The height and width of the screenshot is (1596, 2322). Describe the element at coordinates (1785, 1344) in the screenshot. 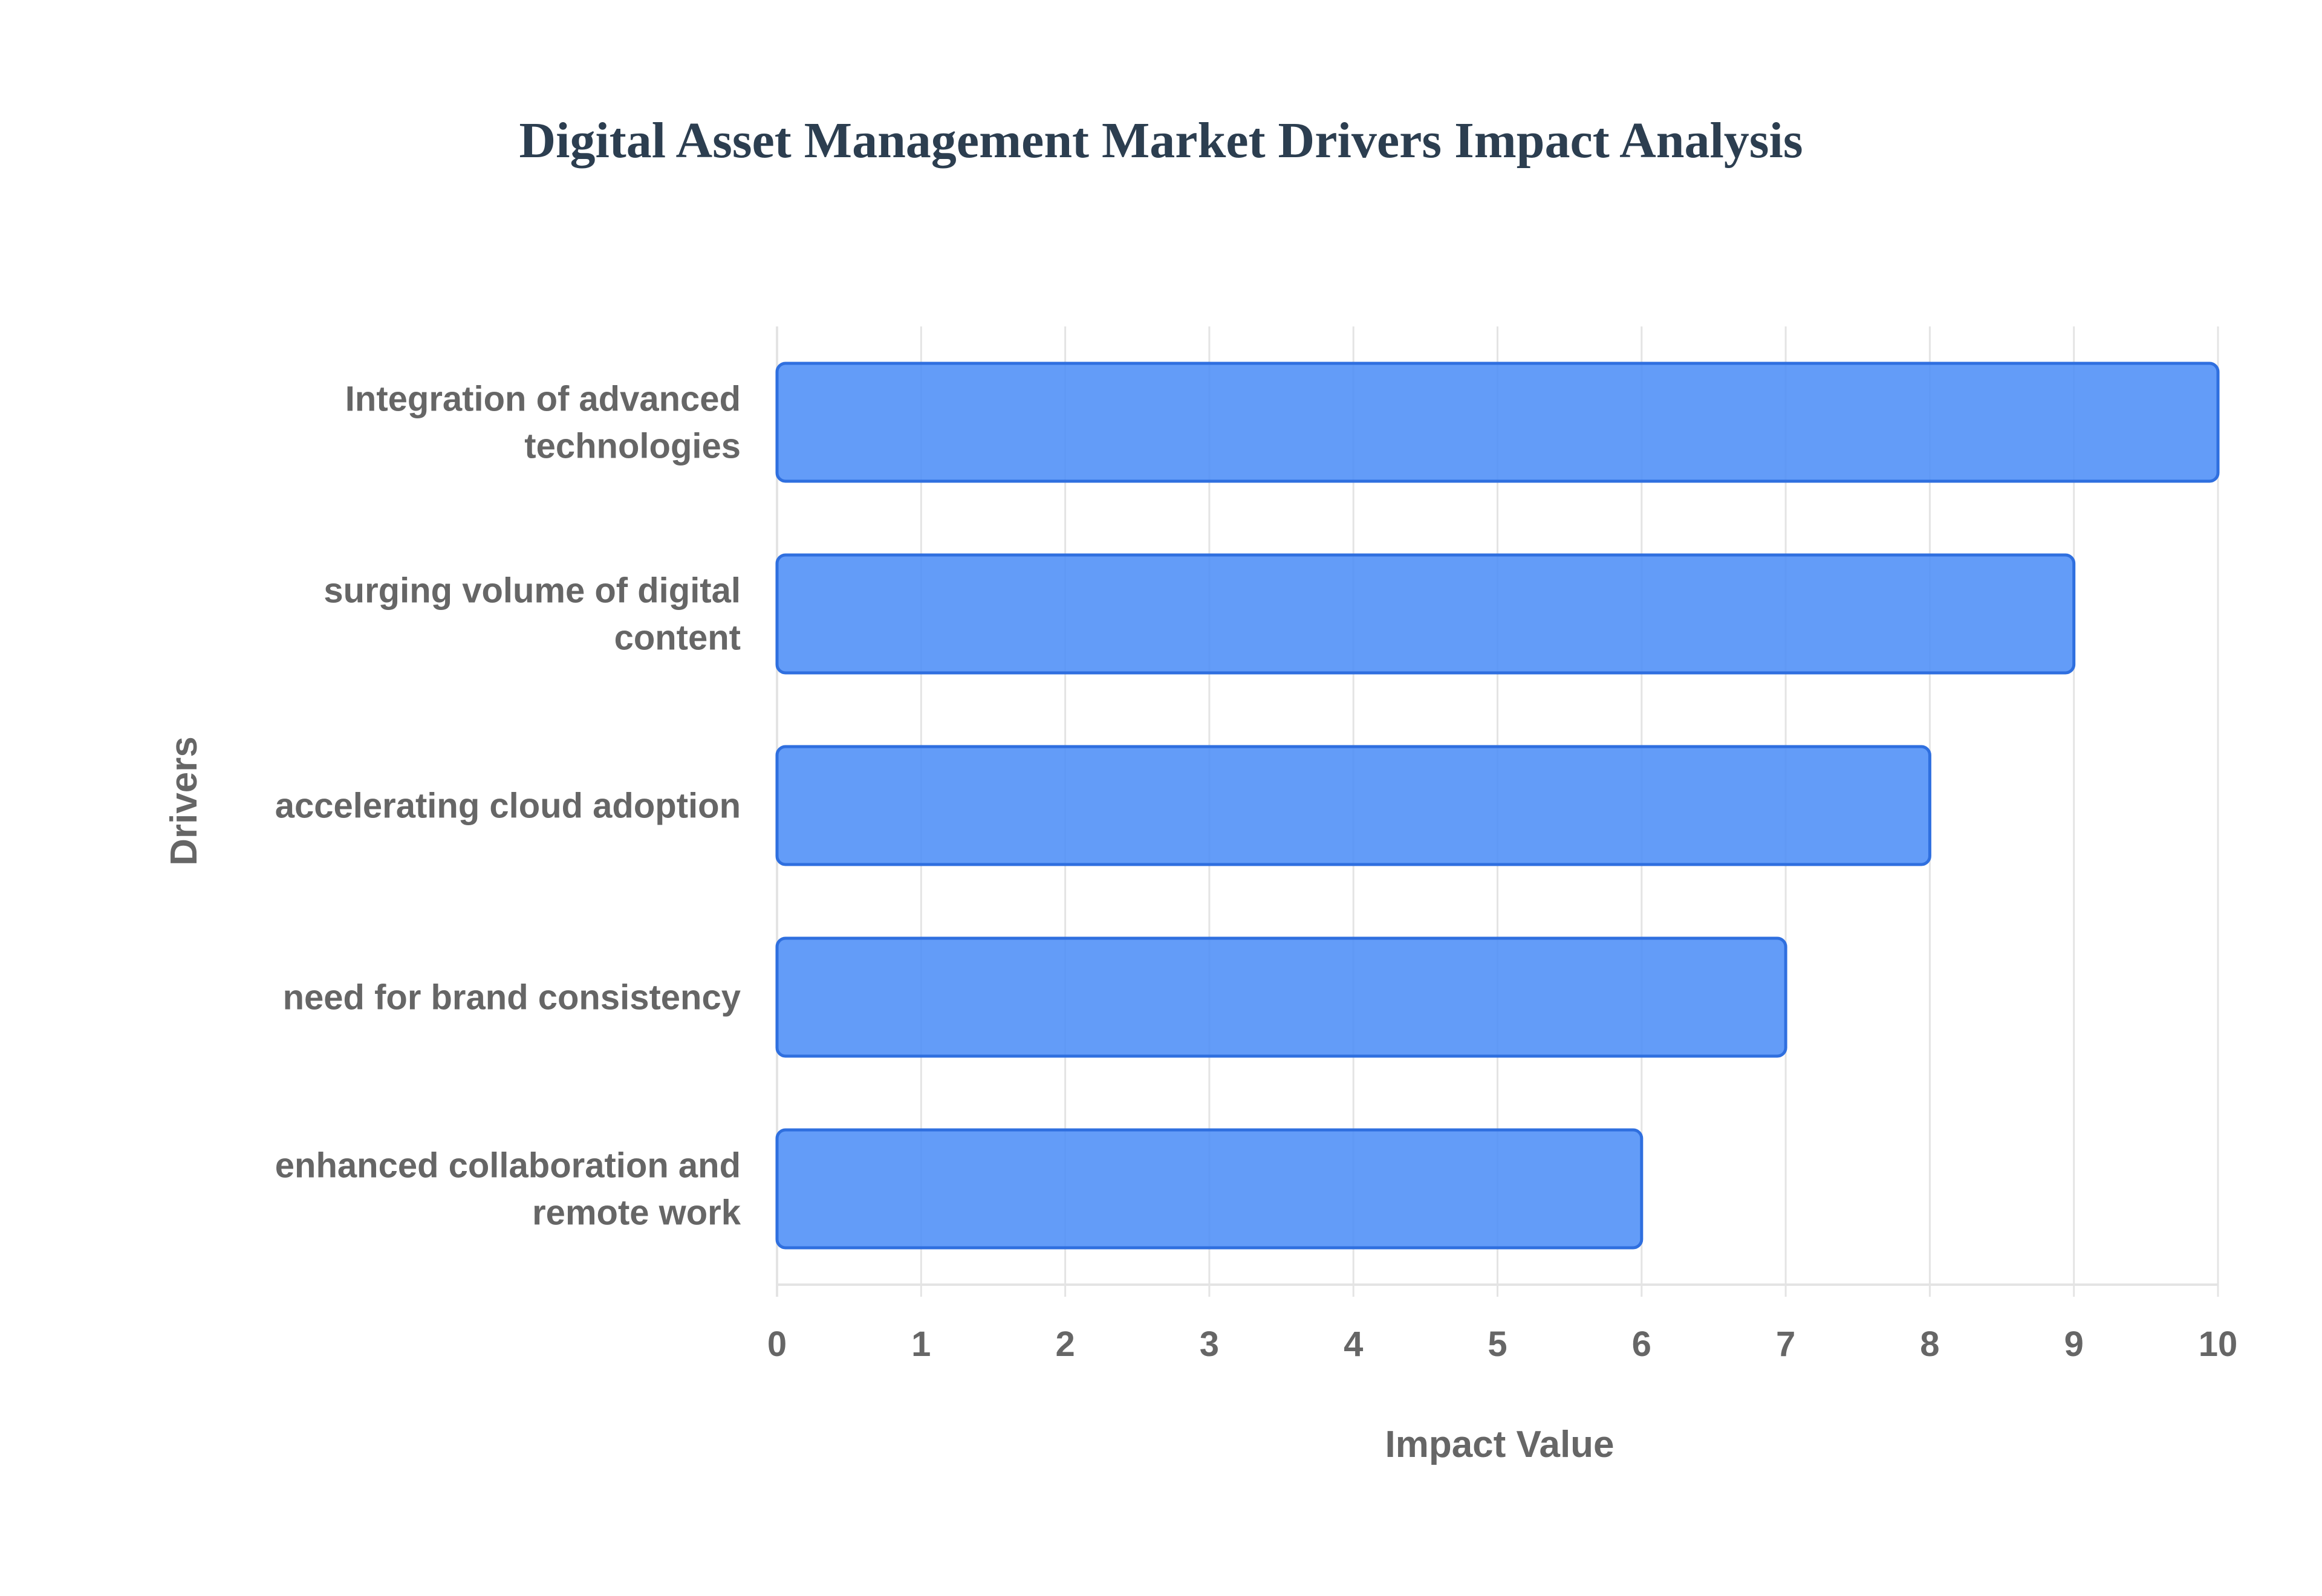

I see `x-tick-label: 7` at that location.